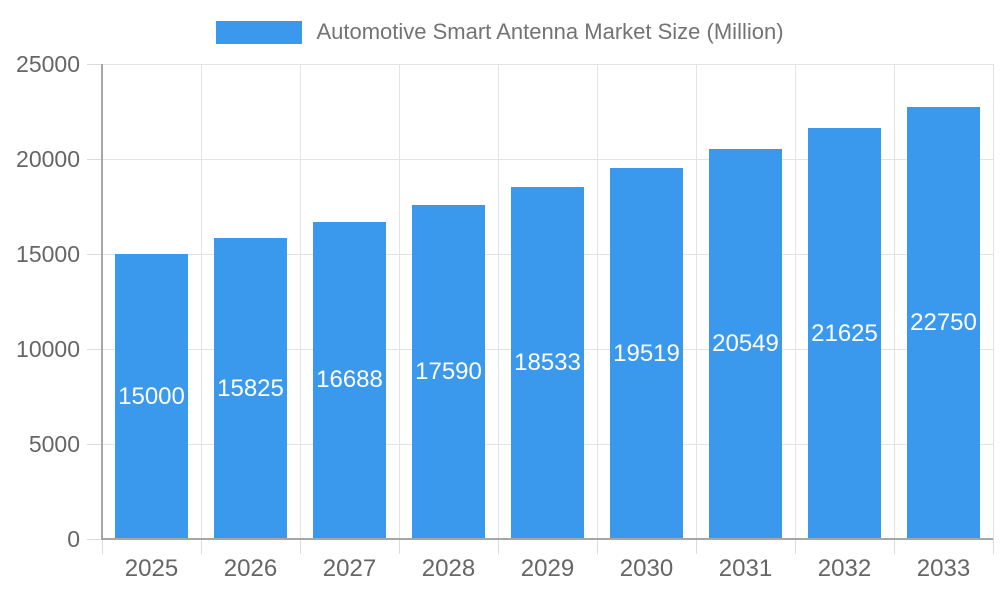 This screenshot has height=600, width=1000. I want to click on bar-2033: 22750, so click(943, 322).